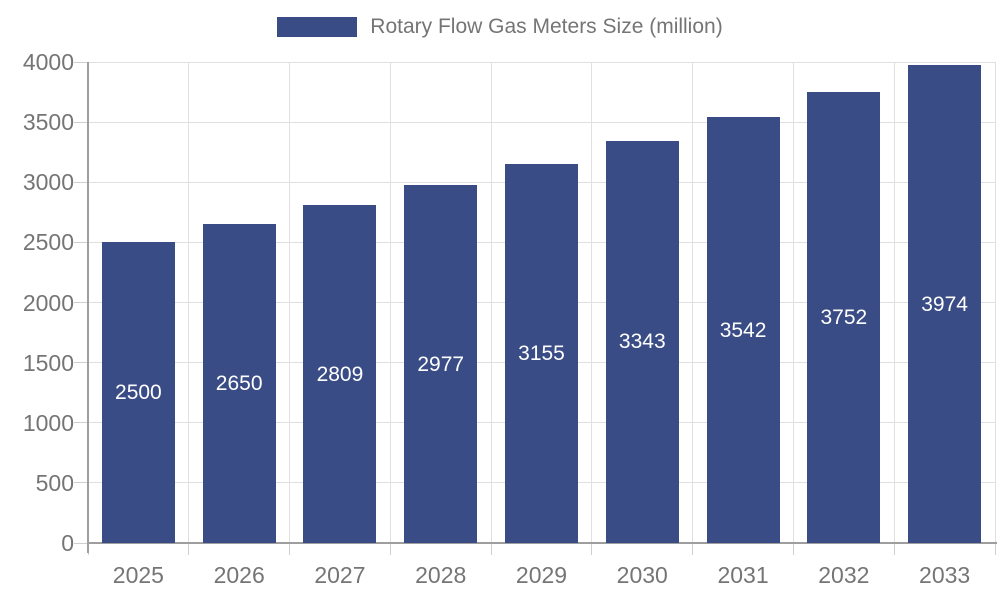 The height and width of the screenshot is (600, 1000). Describe the element at coordinates (945, 575) in the screenshot. I see `x-tick-label: 2033` at that location.